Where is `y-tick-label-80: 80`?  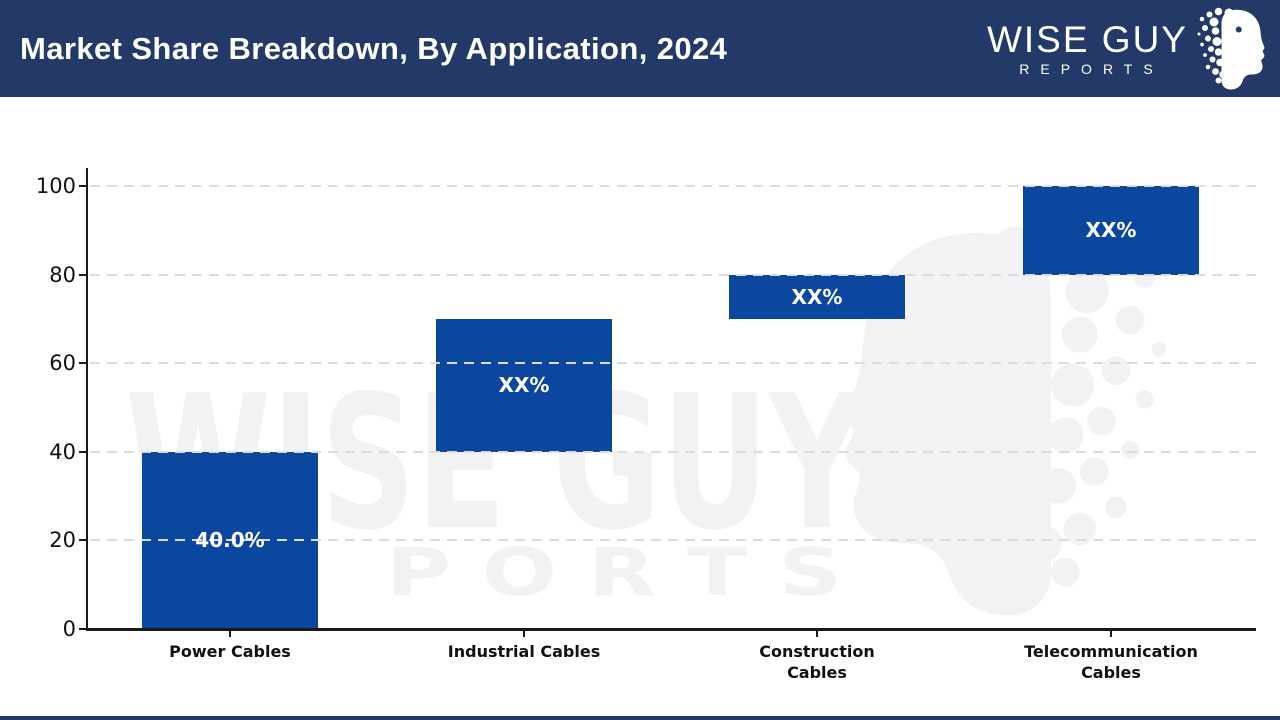
y-tick-label-80: 80 is located at coordinates (62, 274).